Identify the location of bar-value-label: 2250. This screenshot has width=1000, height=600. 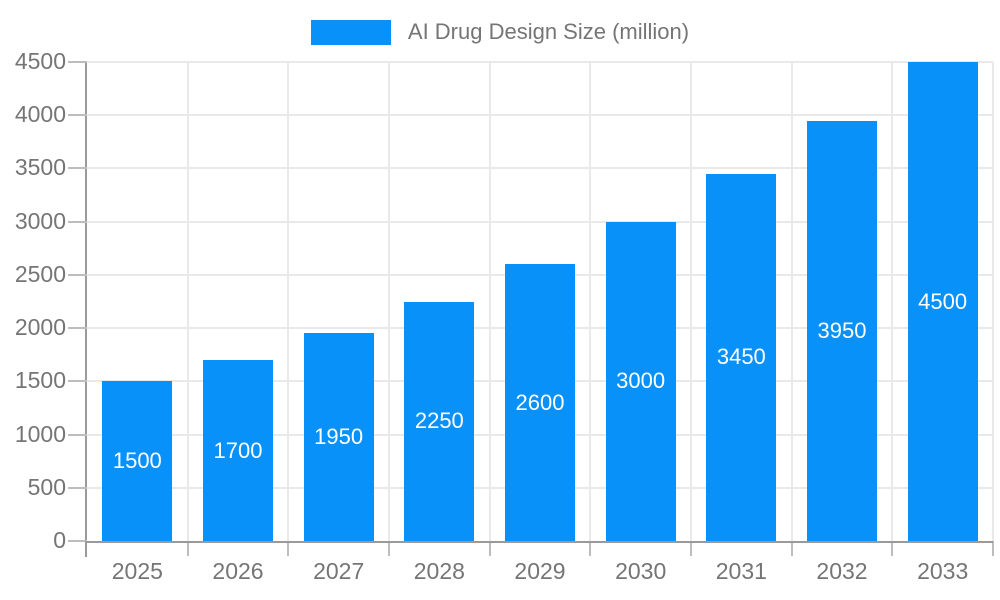
(439, 421).